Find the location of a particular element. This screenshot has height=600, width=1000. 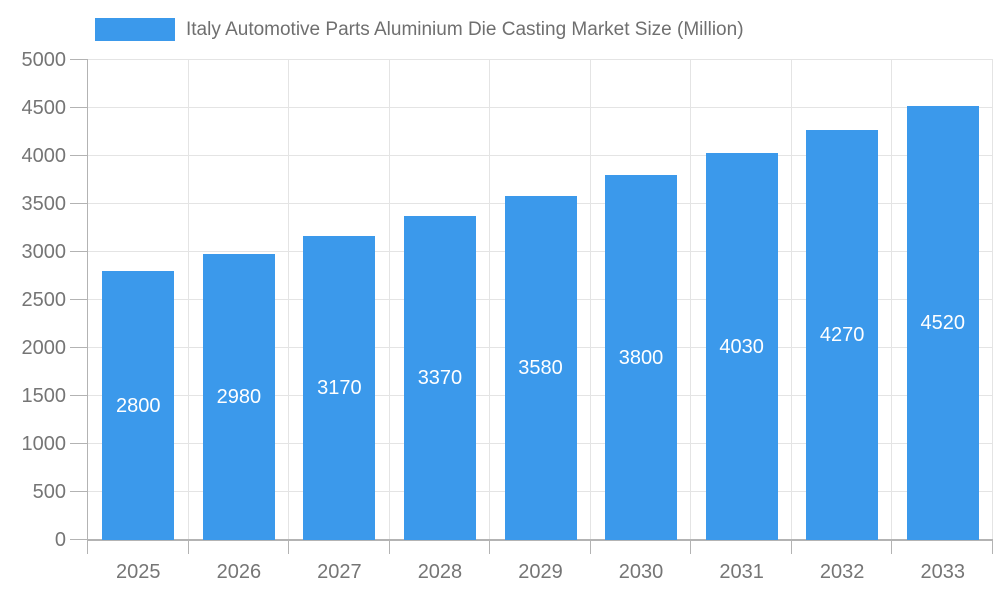

bar-2029: 3580 is located at coordinates (540, 368).